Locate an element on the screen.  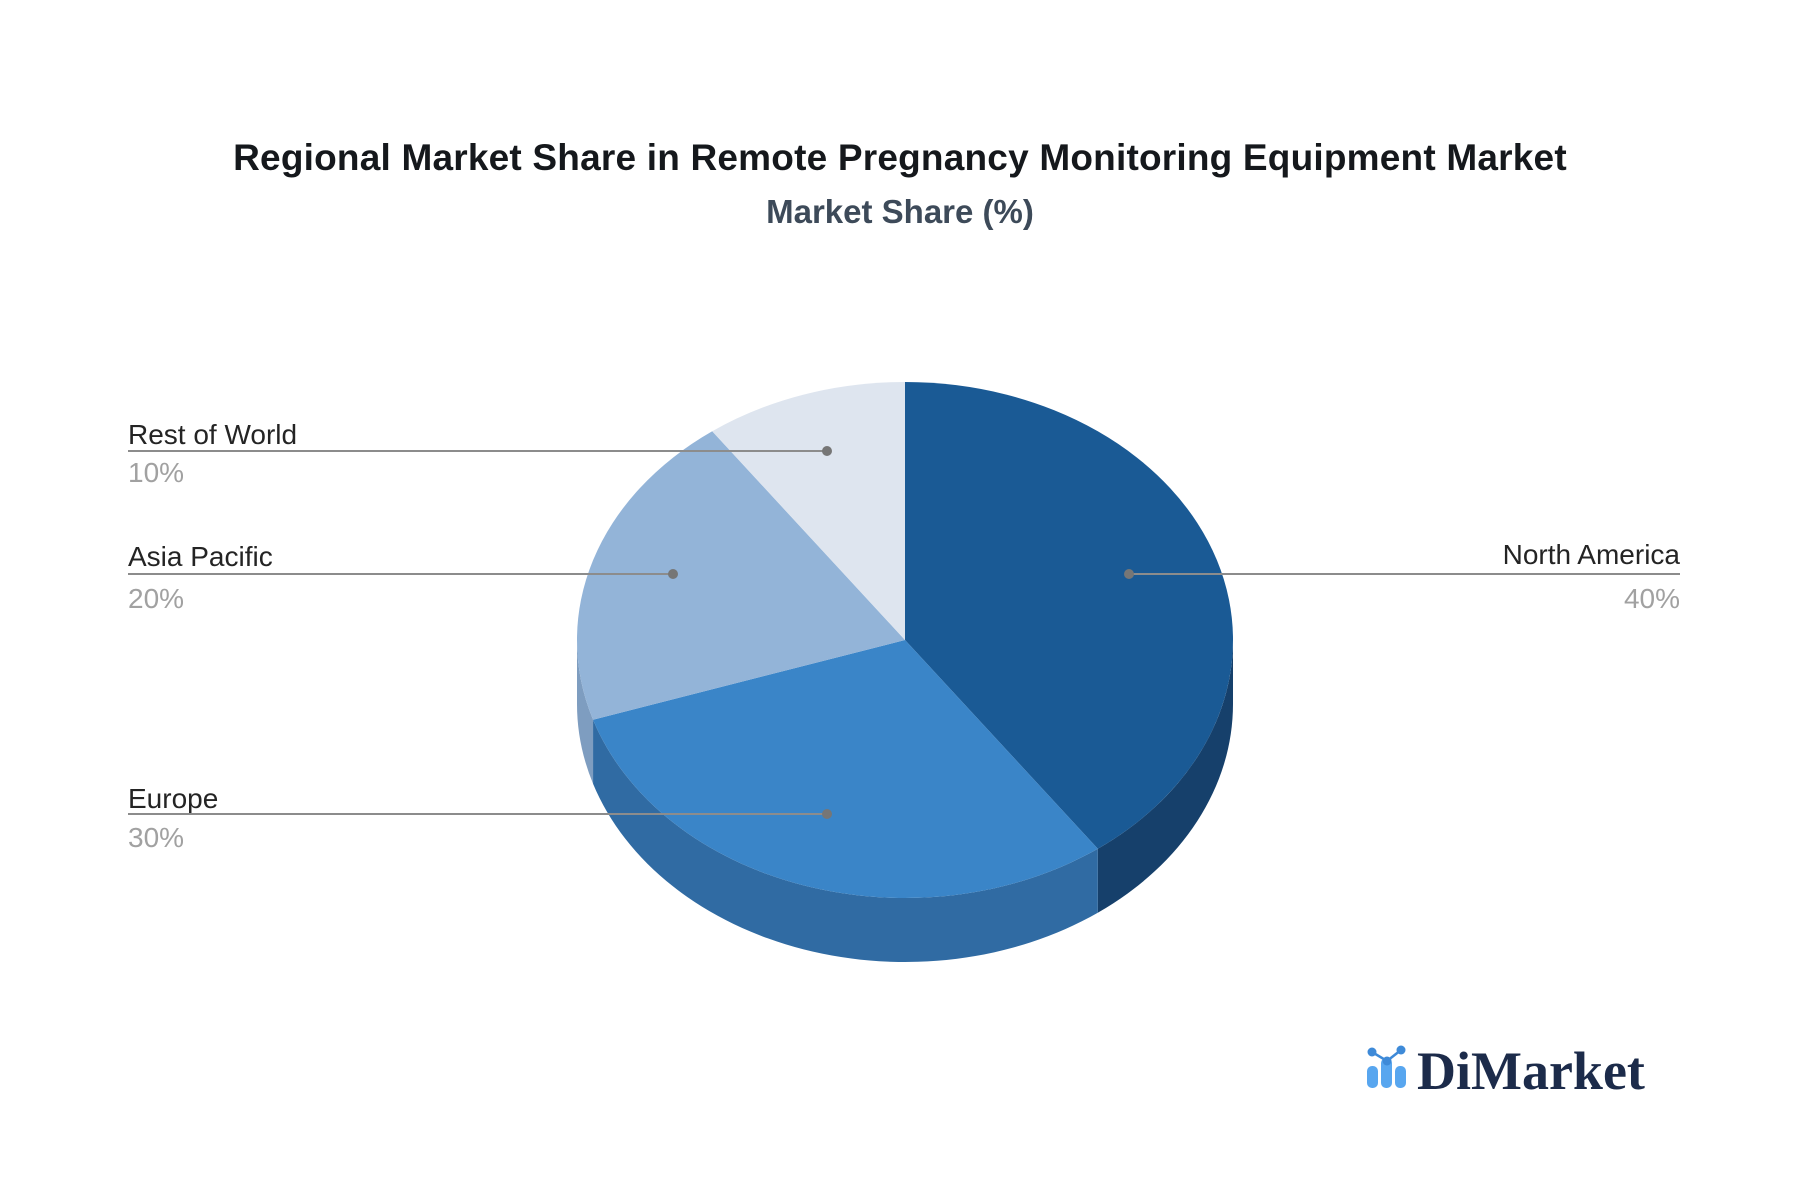
callout-percent-europe: 30% is located at coordinates (156, 837).